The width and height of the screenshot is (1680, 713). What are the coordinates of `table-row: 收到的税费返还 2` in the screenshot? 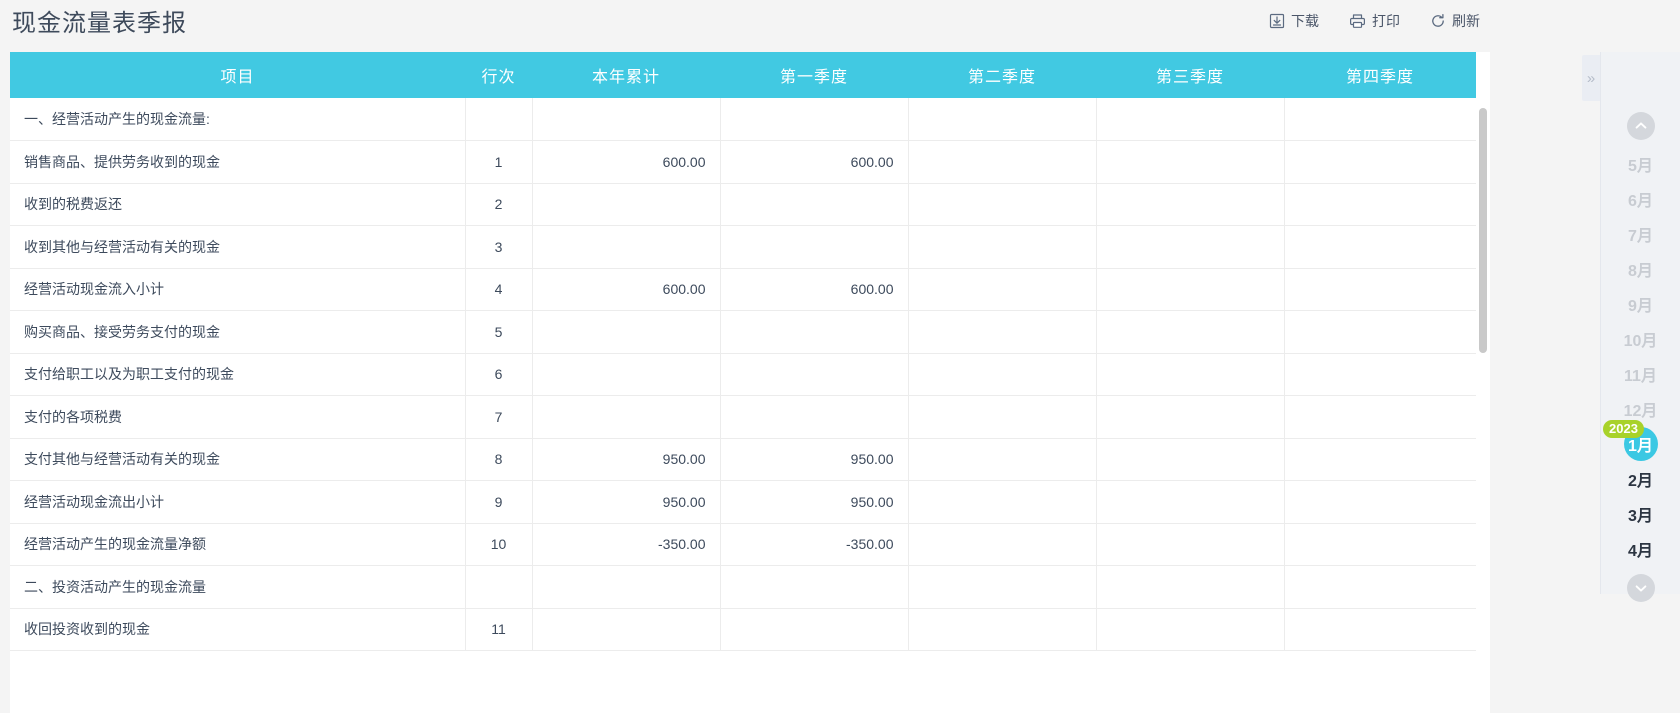 It's located at (743, 204).